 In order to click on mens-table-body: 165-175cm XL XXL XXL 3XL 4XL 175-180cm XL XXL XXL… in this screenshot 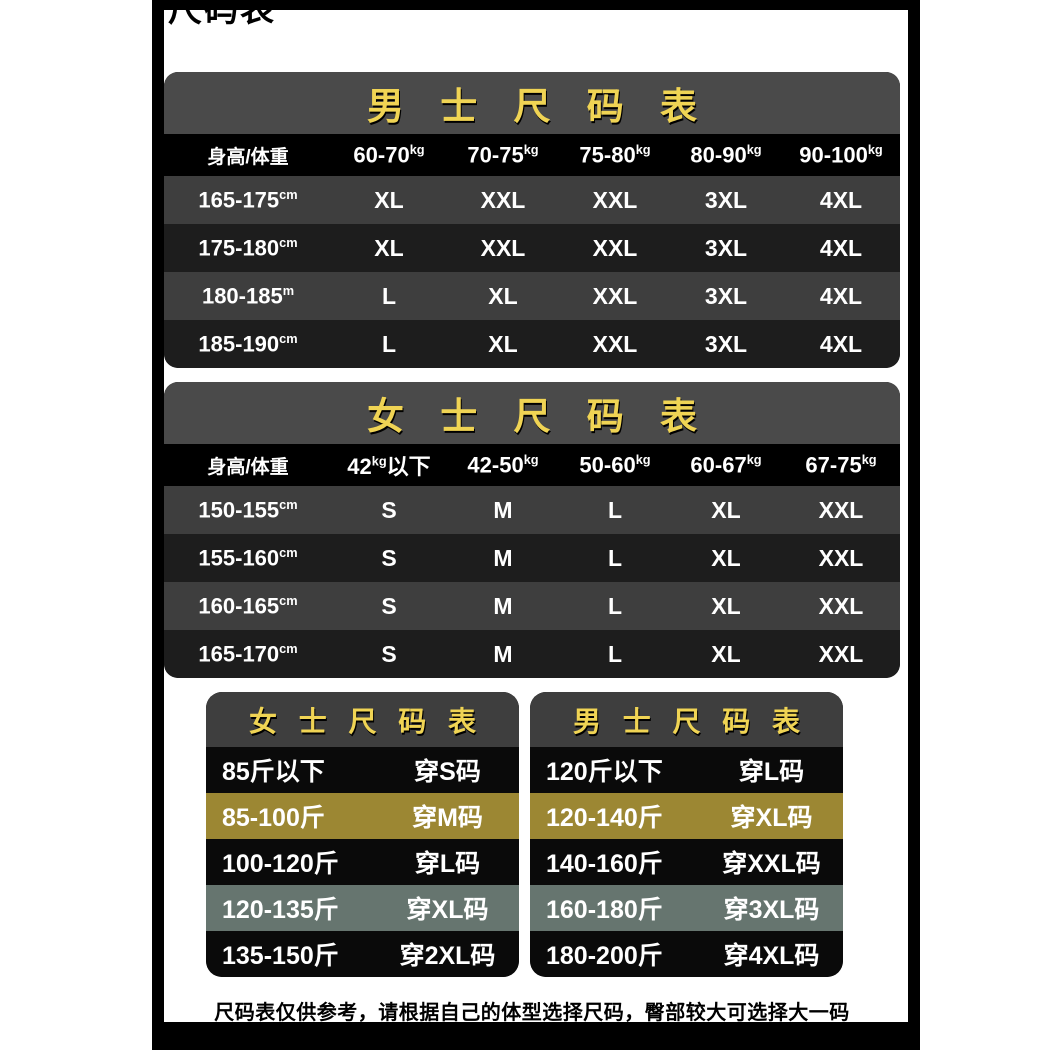, I will do `click(532, 272)`.